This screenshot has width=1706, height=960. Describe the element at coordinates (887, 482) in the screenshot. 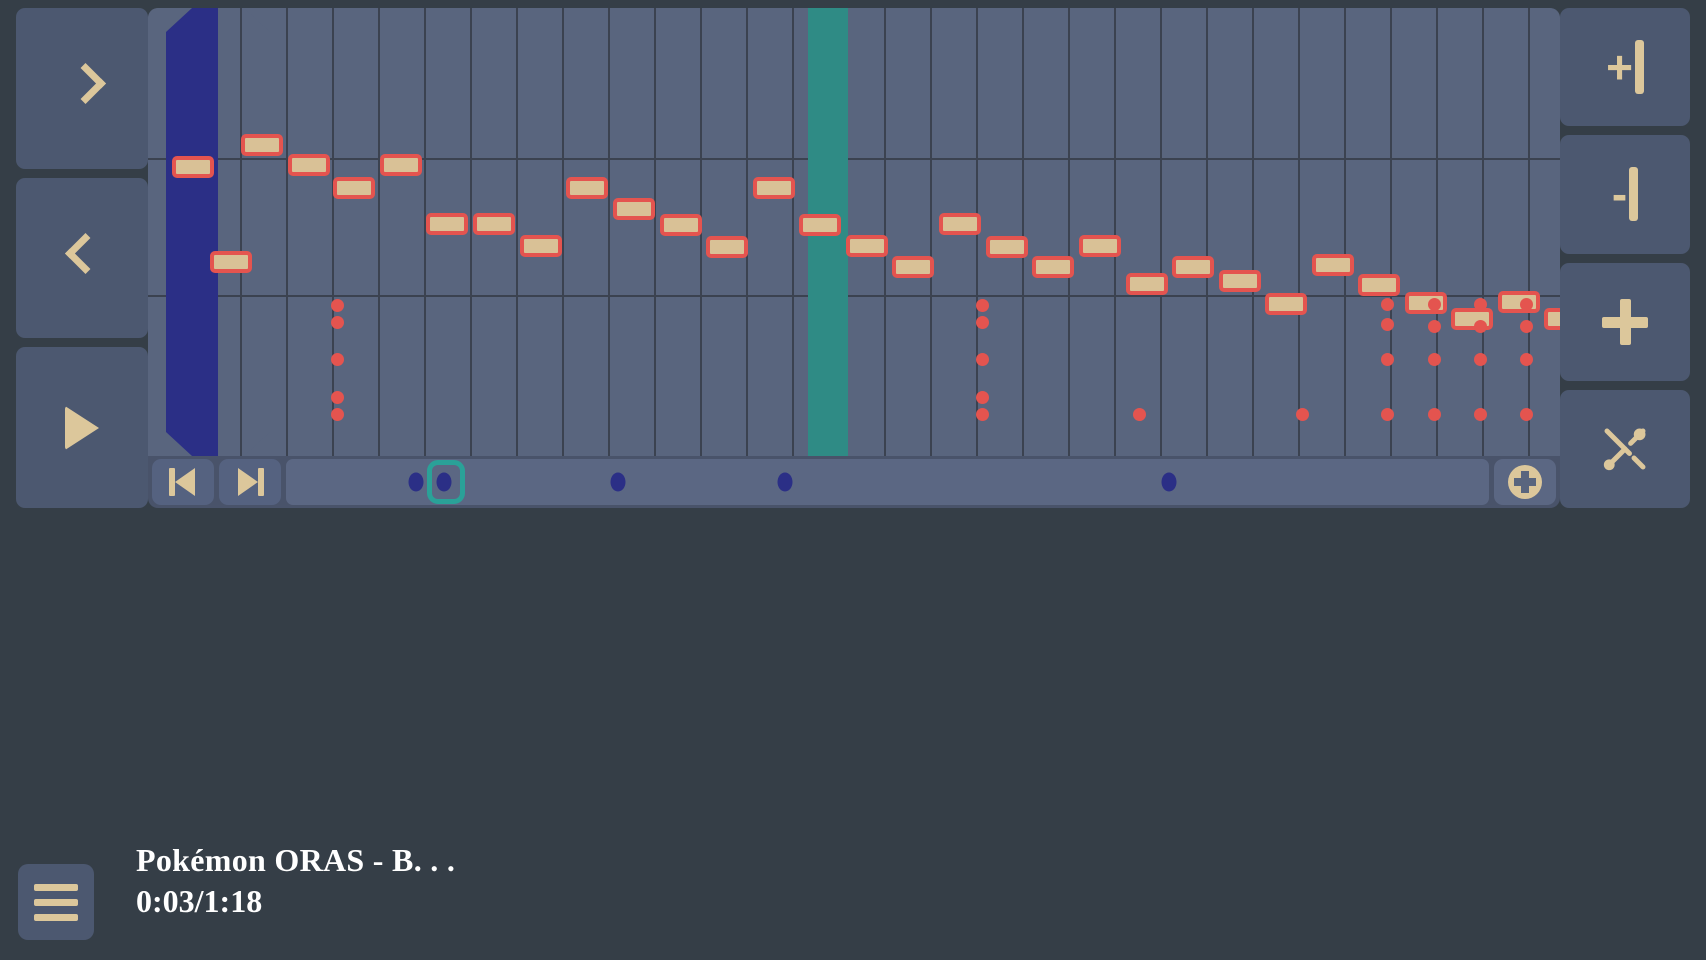

I see `timeline-track` at that location.